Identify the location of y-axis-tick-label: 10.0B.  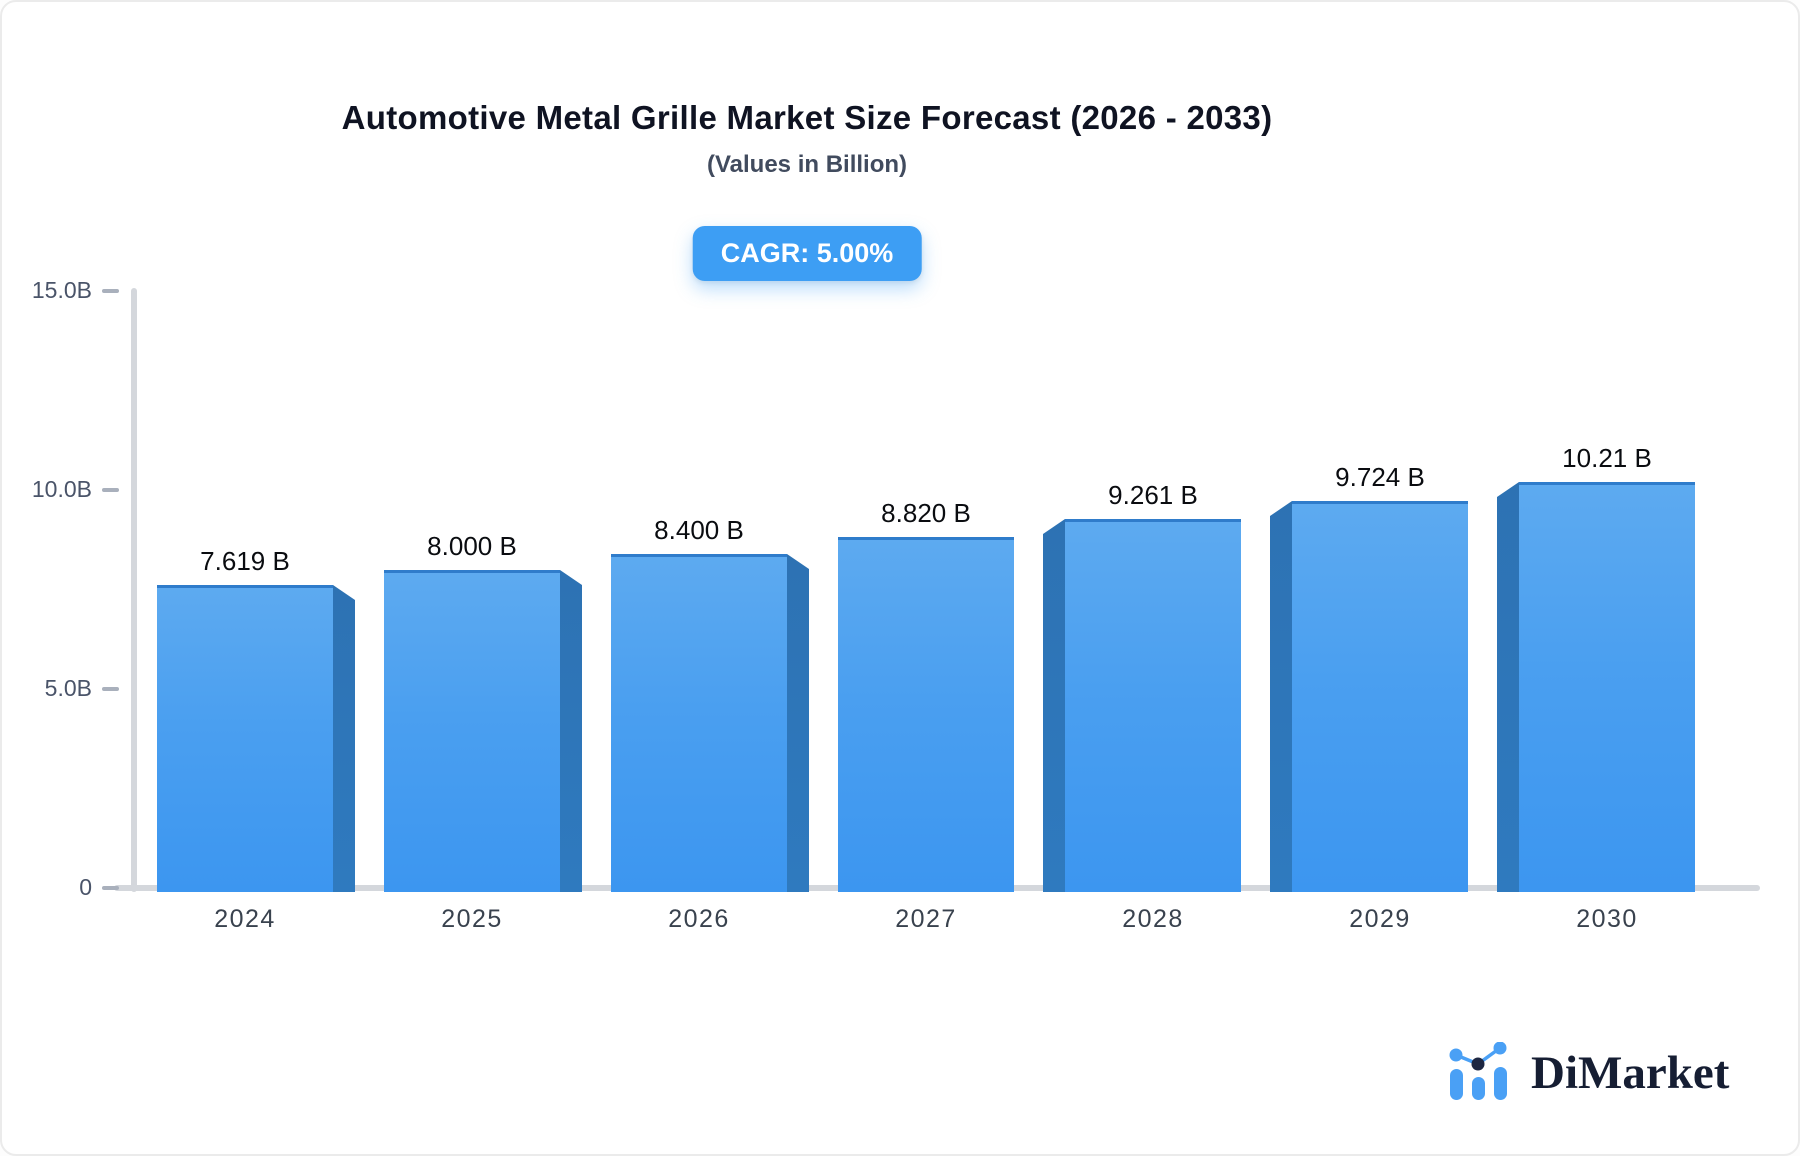
(61, 489).